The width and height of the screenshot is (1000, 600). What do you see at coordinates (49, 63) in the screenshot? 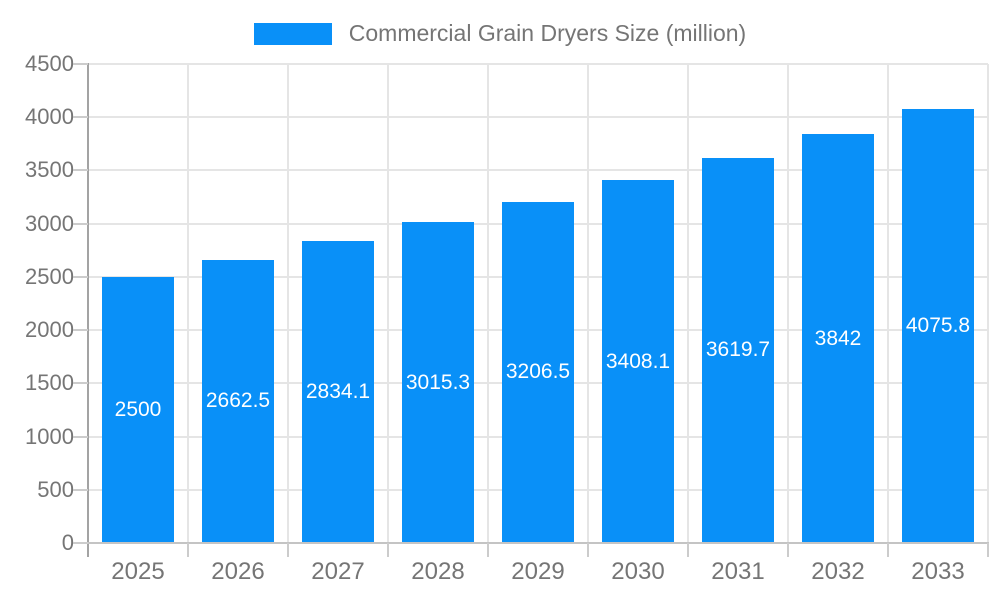
I see `y-tick-label: 4500` at bounding box center [49, 63].